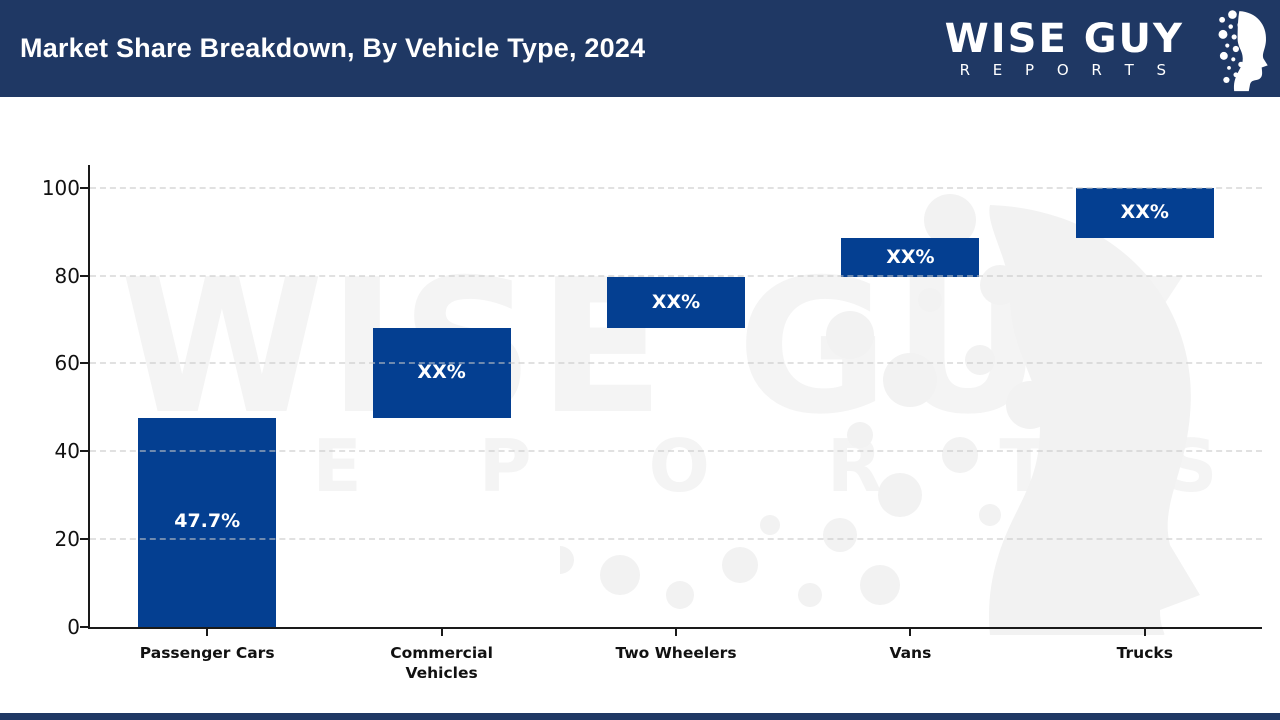 The width and height of the screenshot is (1280, 720). What do you see at coordinates (910, 653) in the screenshot?
I see `x-tick-label-vans: Vans` at bounding box center [910, 653].